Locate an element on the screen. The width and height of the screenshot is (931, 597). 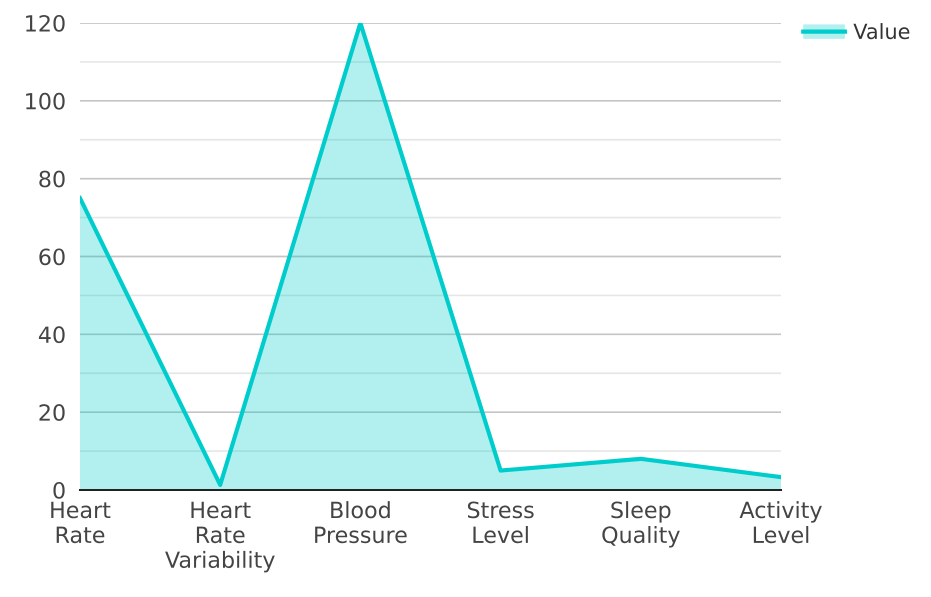
y-tick-label: 0 is located at coordinates (59, 490).